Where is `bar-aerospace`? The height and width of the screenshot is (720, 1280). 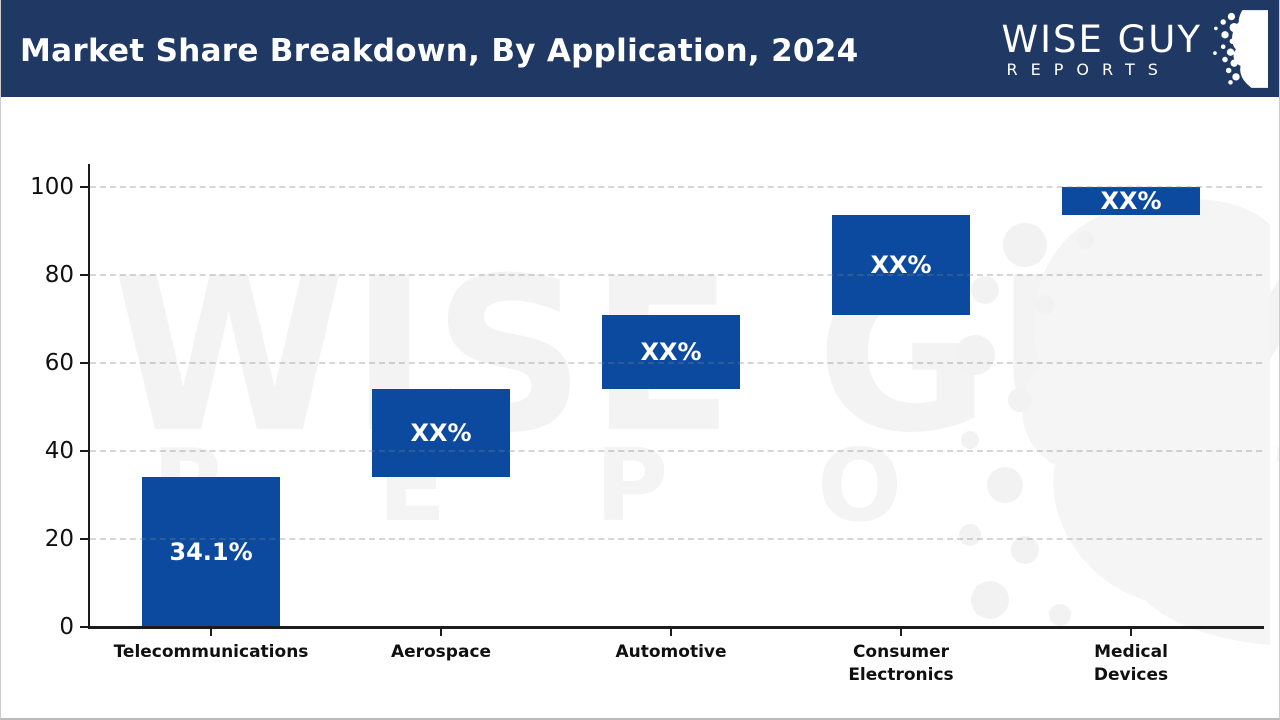 bar-aerospace is located at coordinates (441, 432).